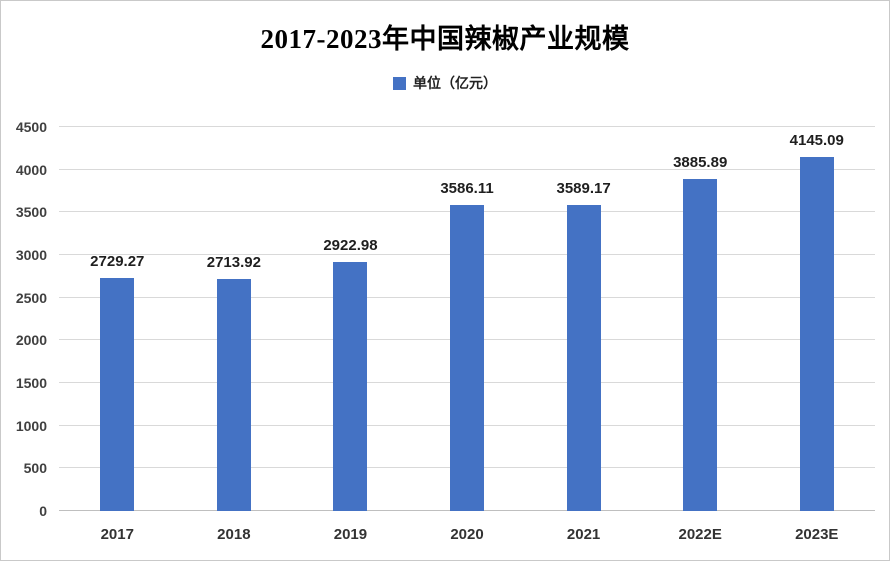 The height and width of the screenshot is (561, 890). Describe the element at coordinates (350, 534) in the screenshot. I see `x-axis-label: 2019` at that location.